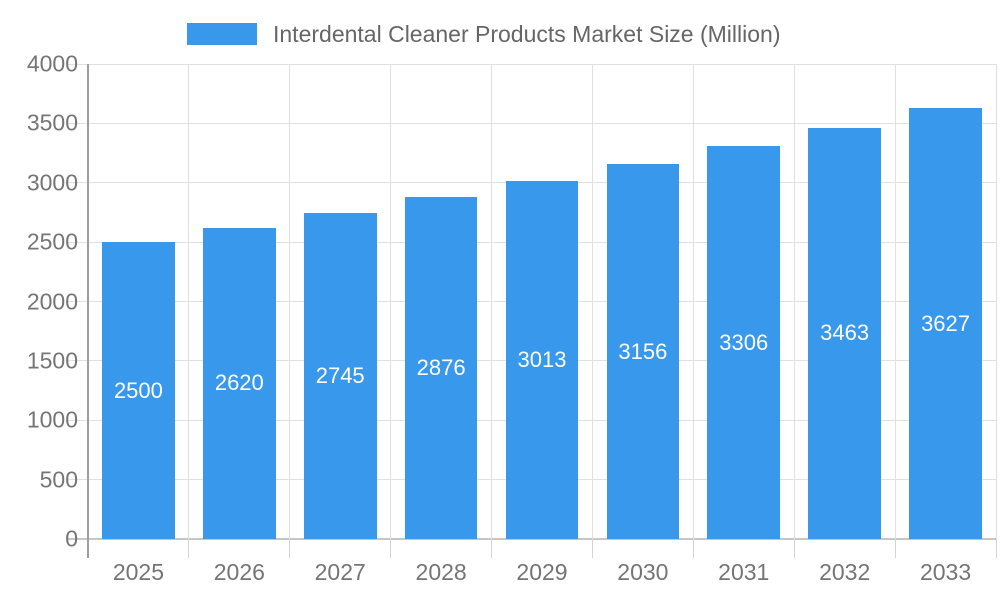  I want to click on y-axis-tick-label: 2500, so click(52, 241).